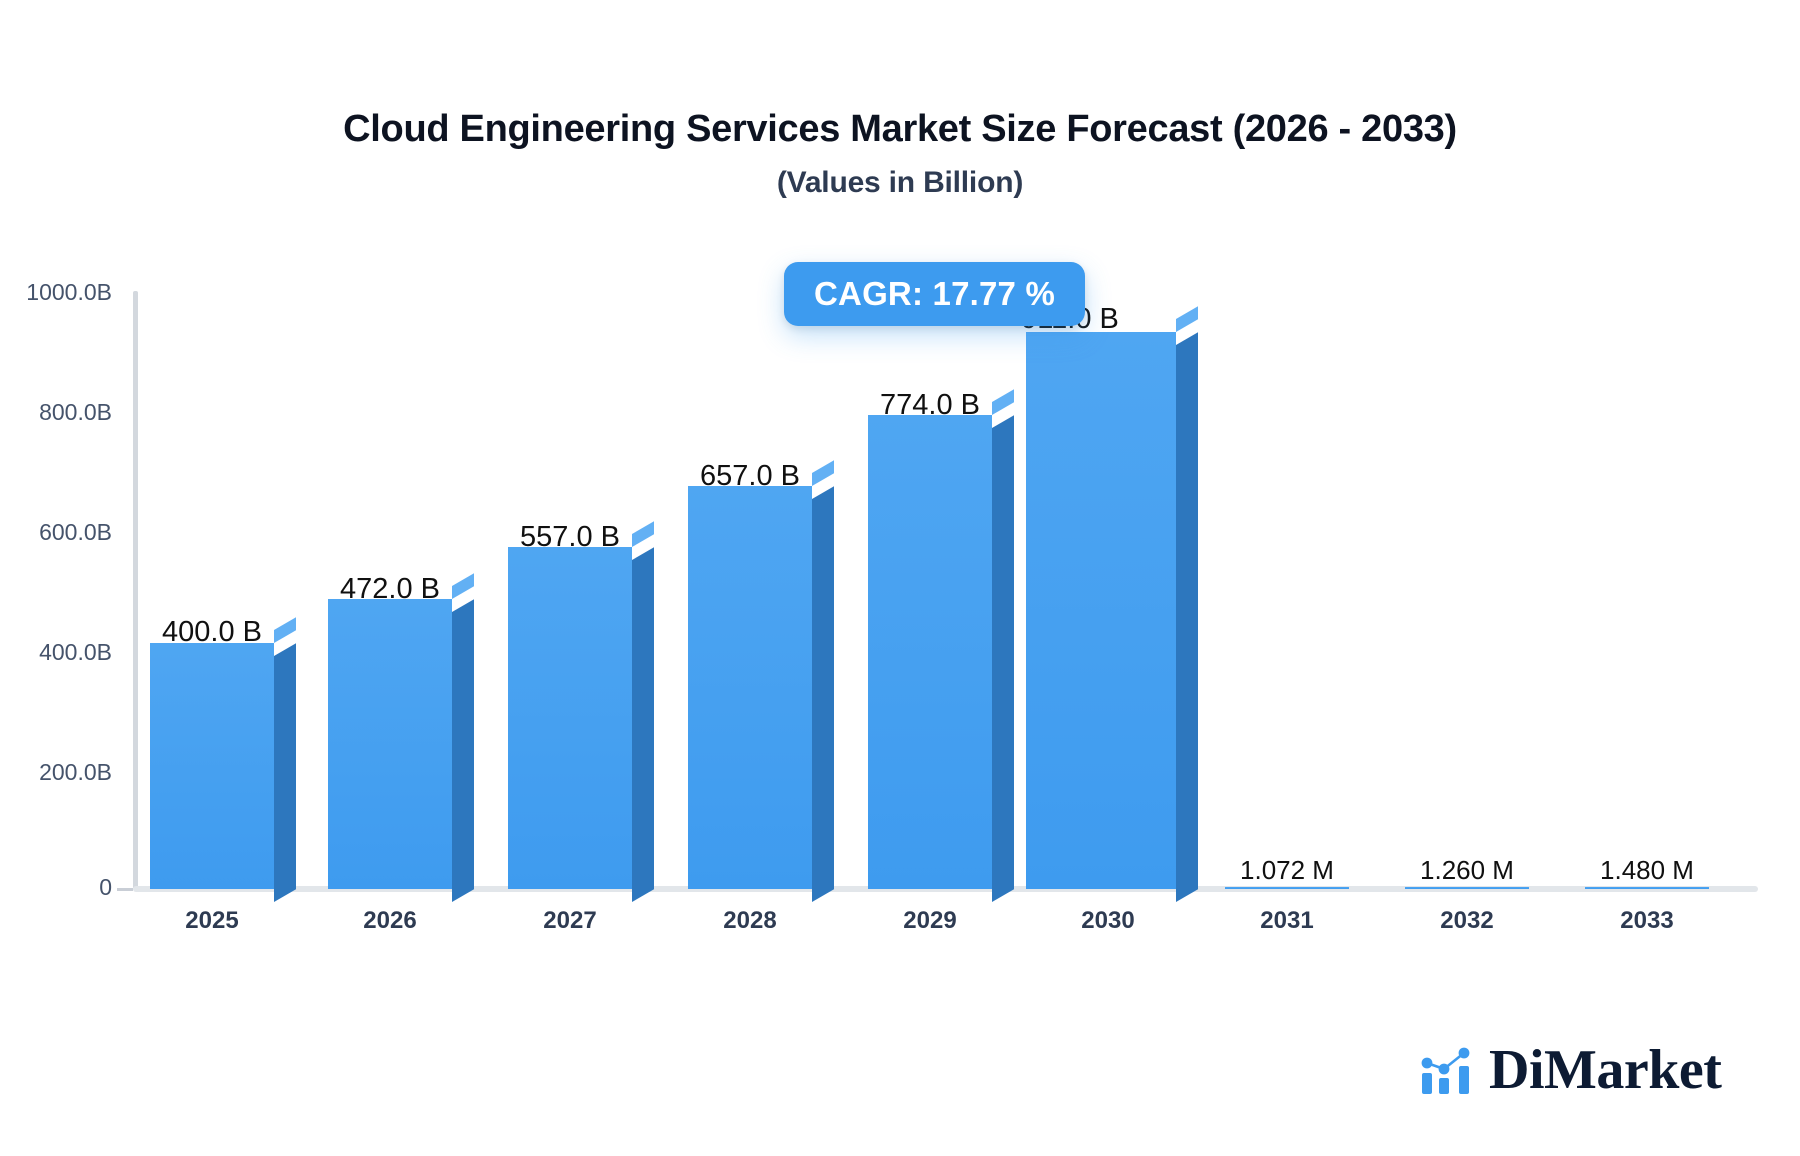 The width and height of the screenshot is (1800, 1156). What do you see at coordinates (750, 920) in the screenshot?
I see `x-tick-2028: 2028` at bounding box center [750, 920].